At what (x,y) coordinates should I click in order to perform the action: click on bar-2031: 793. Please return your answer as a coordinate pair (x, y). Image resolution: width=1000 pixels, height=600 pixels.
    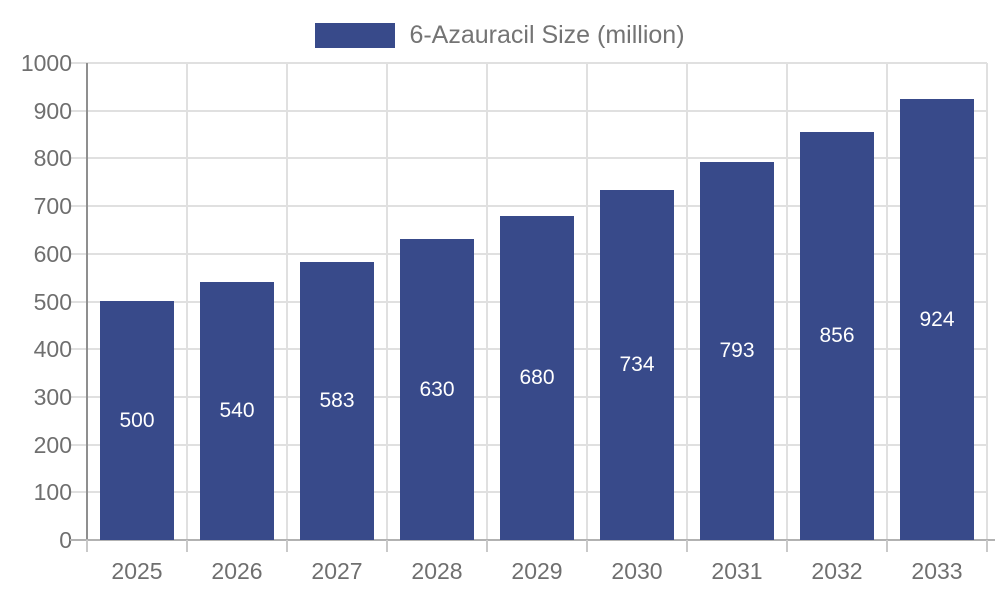
    Looking at the image, I should click on (737, 351).